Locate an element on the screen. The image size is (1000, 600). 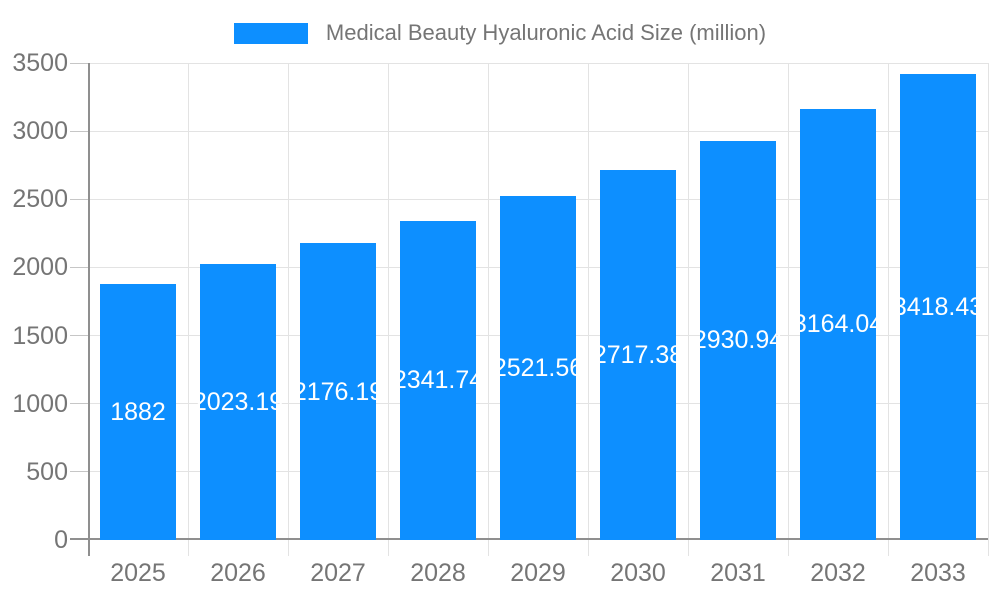
x-axis-tick-label: 2026 is located at coordinates (238, 573).